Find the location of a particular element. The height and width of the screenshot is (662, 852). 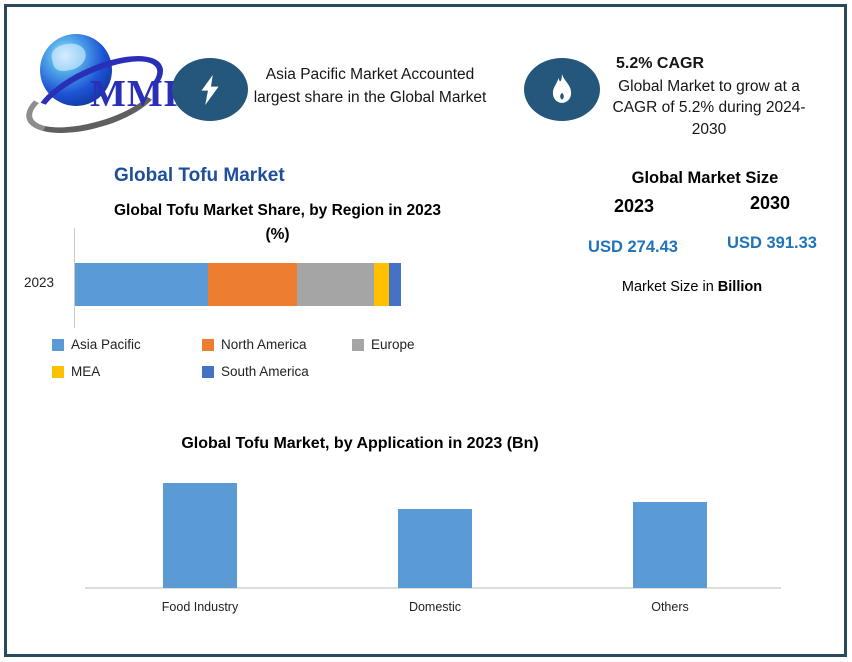

flame-icon is located at coordinates (562, 89).